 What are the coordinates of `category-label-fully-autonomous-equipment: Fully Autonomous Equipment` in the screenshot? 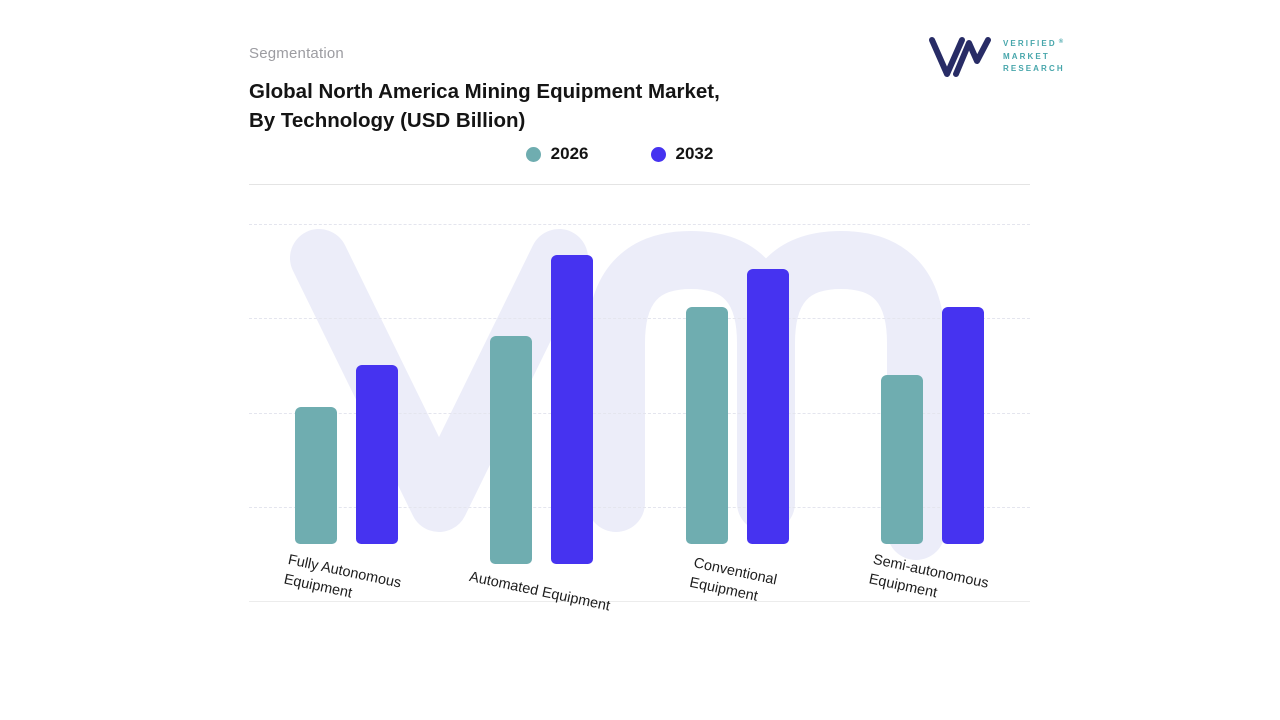 It's located at (342, 577).